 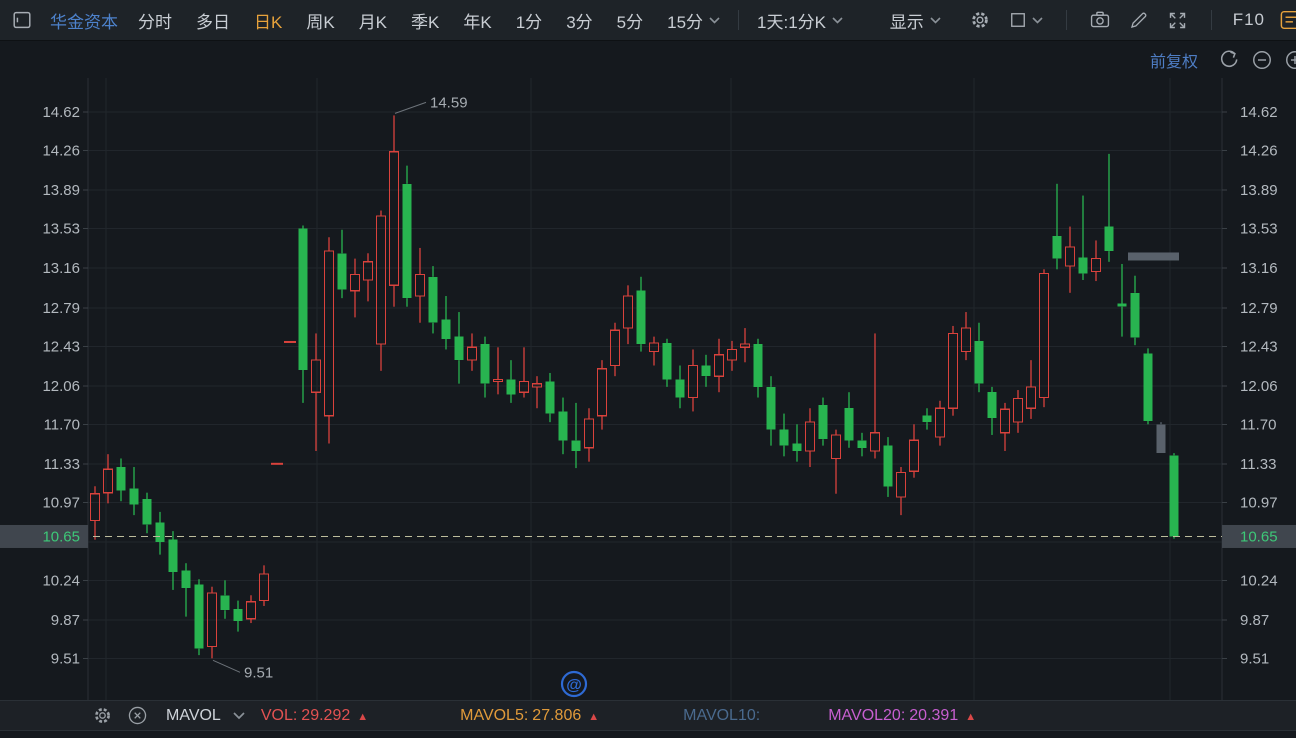 I want to click on menu-item-5分: 5分, so click(x=630, y=20).